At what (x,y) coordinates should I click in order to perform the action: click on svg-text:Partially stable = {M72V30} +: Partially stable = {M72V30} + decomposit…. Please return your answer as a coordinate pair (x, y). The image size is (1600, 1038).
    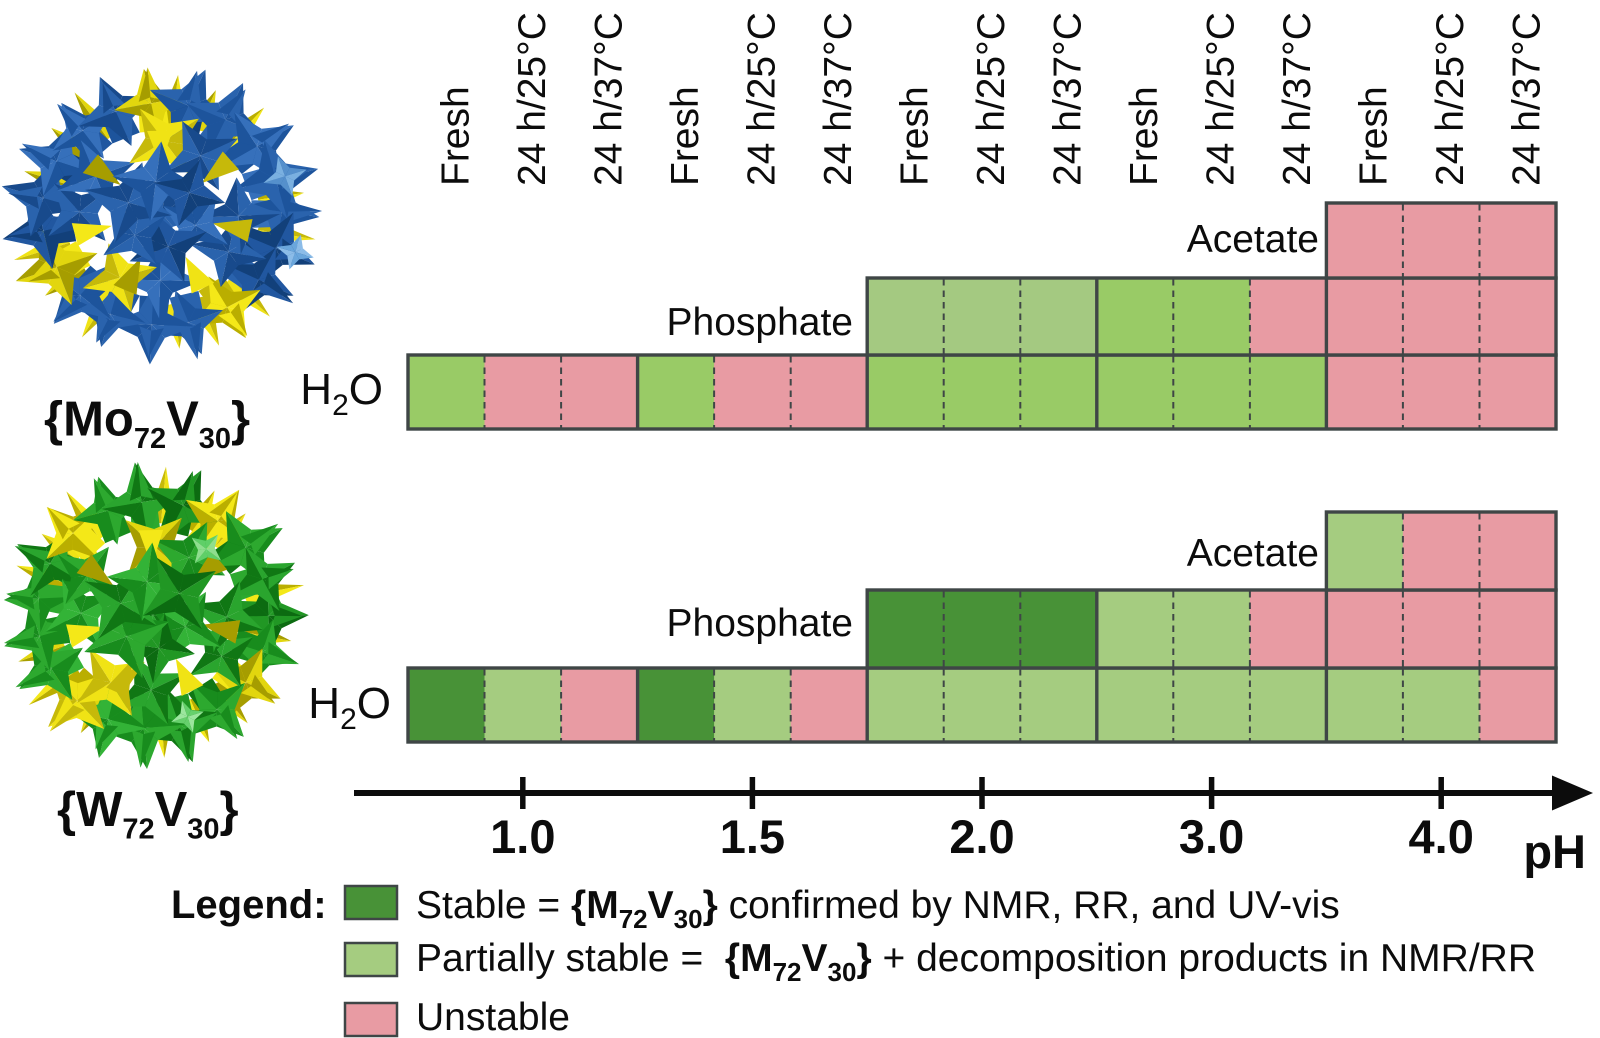
    Looking at the image, I should click on (976, 962).